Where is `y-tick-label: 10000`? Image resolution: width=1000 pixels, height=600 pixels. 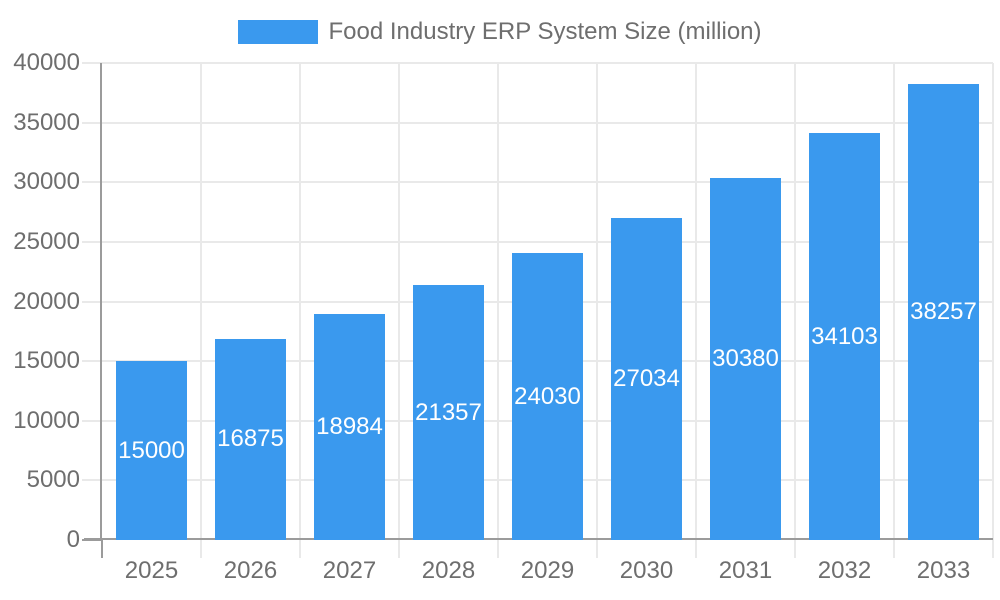
y-tick-label: 10000 is located at coordinates (46, 420).